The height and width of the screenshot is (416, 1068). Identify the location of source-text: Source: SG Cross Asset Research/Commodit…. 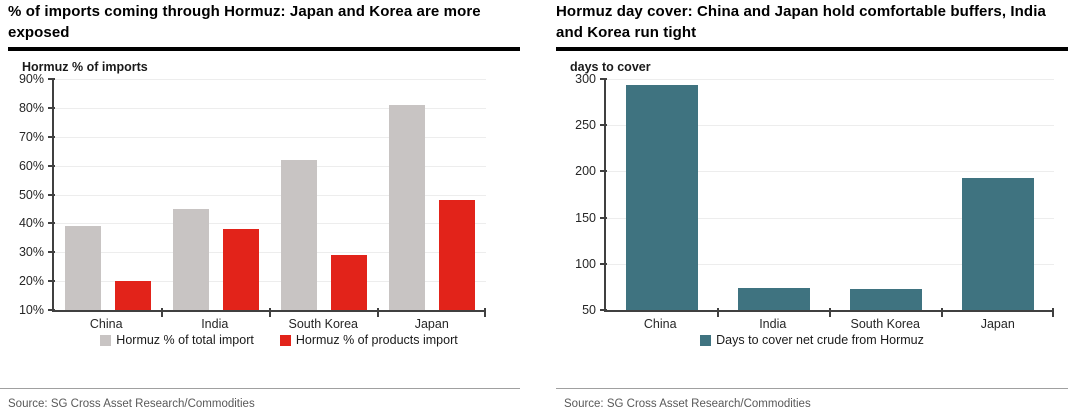
(687, 404).